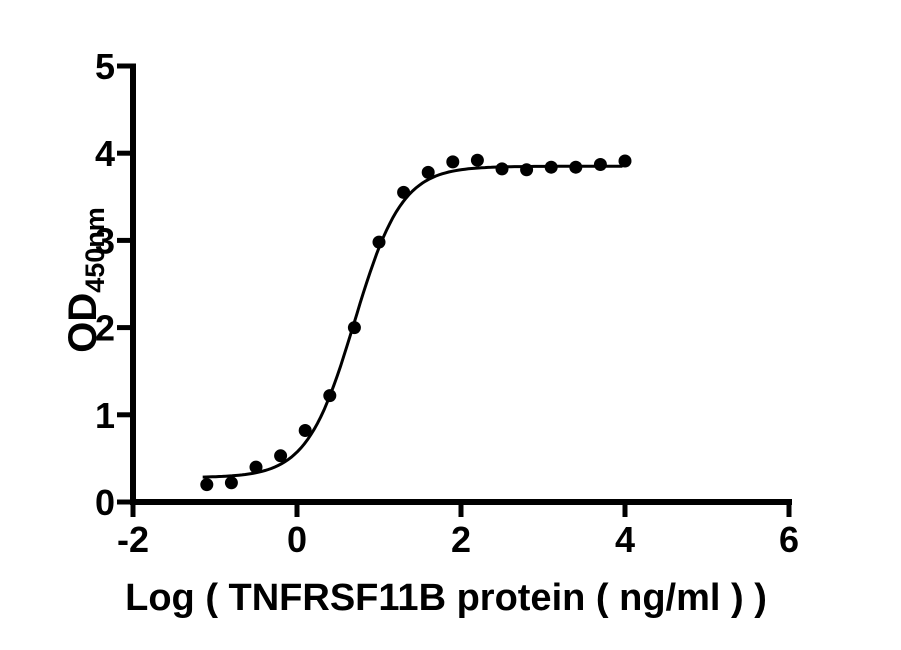  Describe the element at coordinates (83, 323) in the screenshot. I see `y-axis-title-main: OD` at that location.